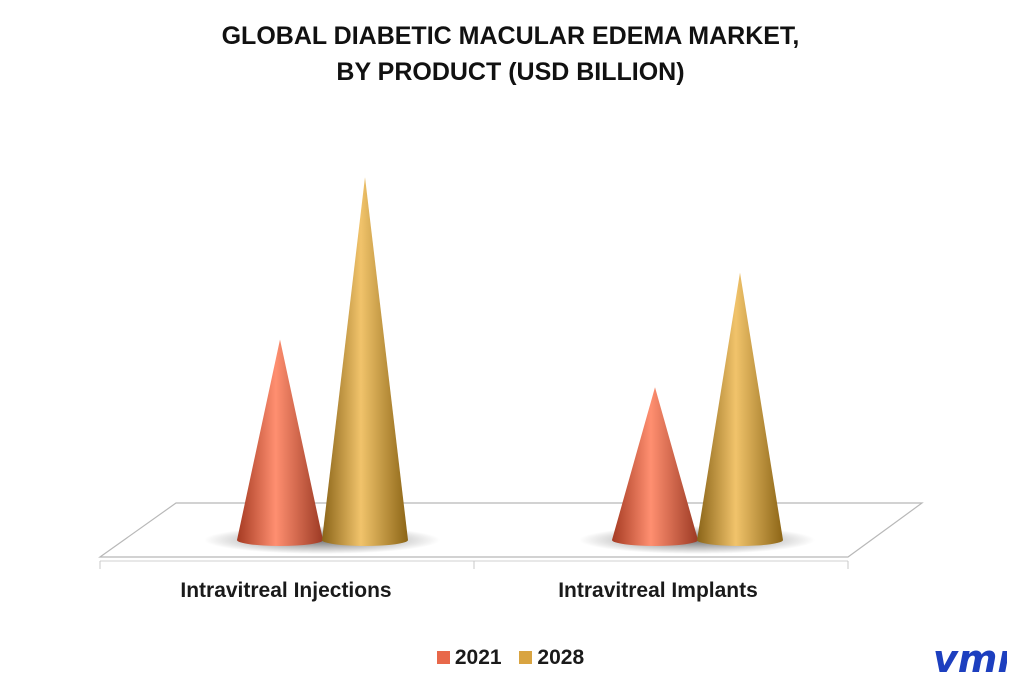 The height and width of the screenshot is (693, 1021). Describe the element at coordinates (511, 530) in the screenshot. I see `chart-floor` at that location.